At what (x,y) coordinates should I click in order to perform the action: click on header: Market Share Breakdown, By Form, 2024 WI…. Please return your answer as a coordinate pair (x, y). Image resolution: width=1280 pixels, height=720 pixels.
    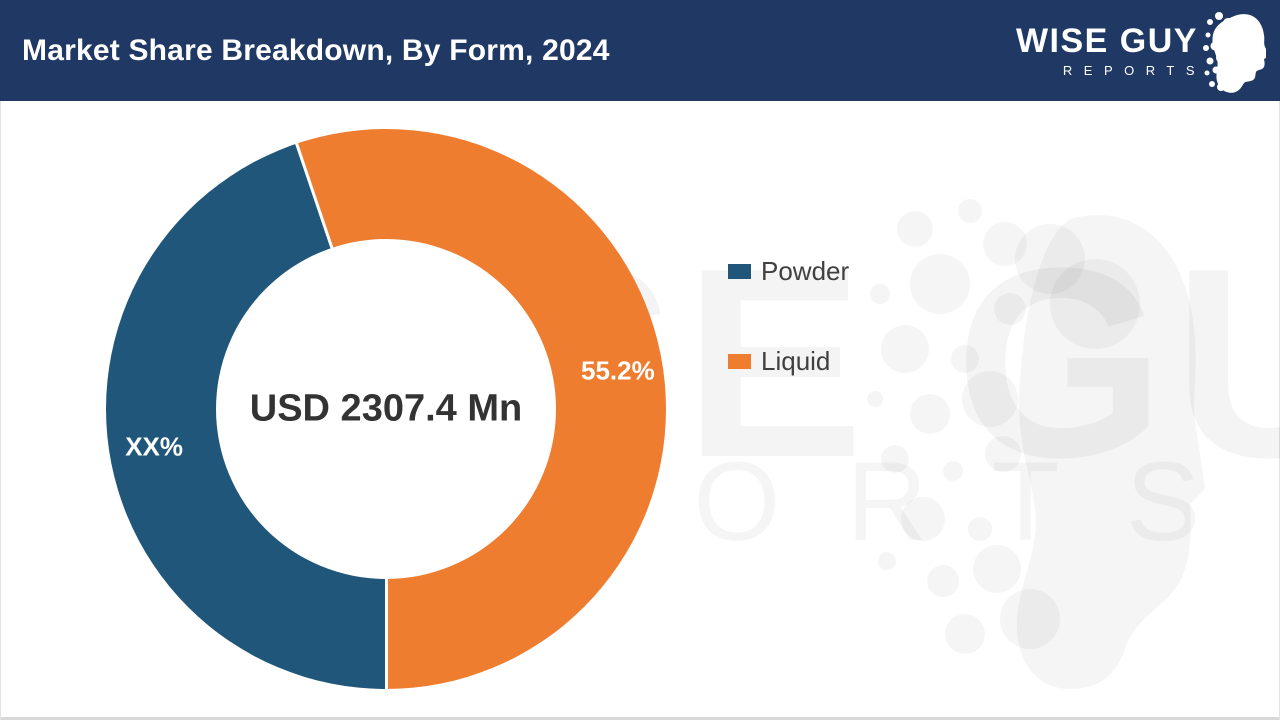
    Looking at the image, I should click on (640, 50).